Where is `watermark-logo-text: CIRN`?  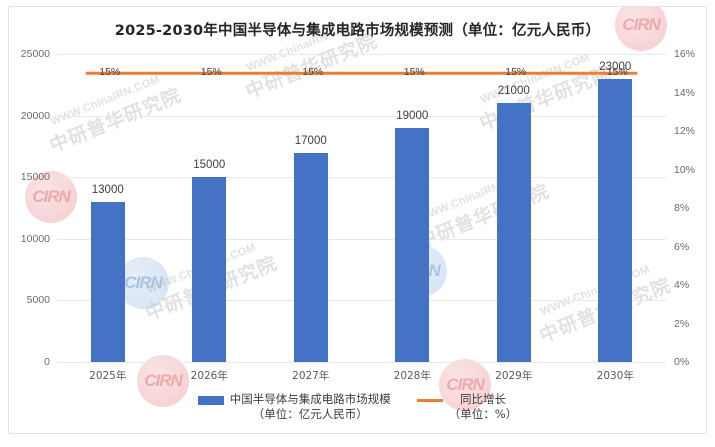 watermark-logo-text: CIRN is located at coordinates (163, 380).